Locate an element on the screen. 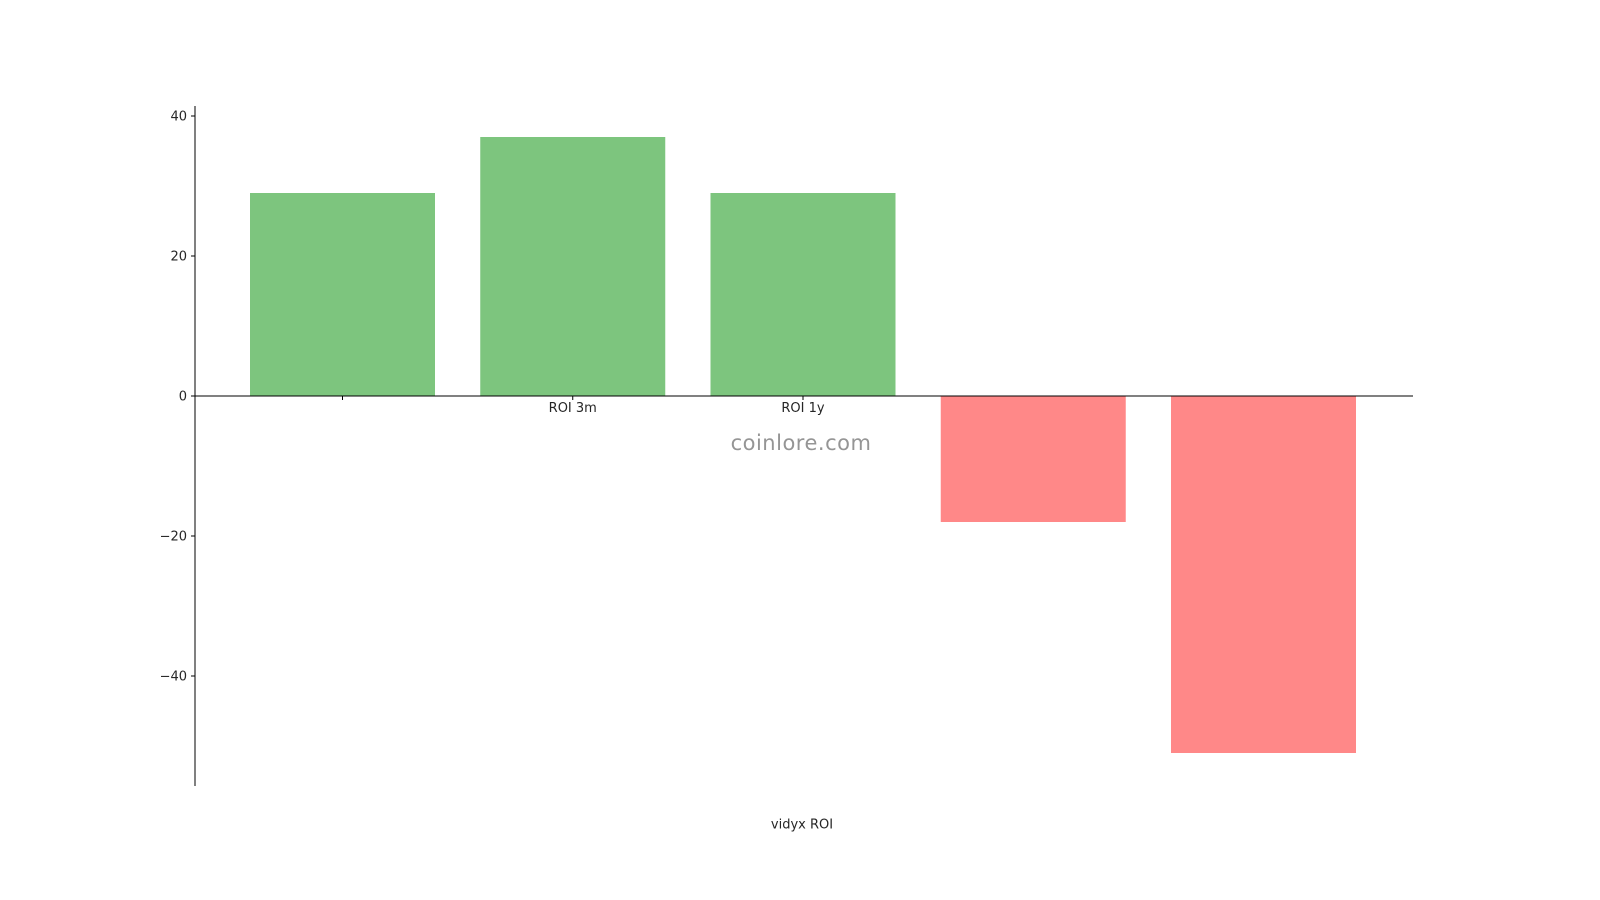 The width and height of the screenshot is (1600, 900). x-tick-label: ROI 1y is located at coordinates (803, 408).